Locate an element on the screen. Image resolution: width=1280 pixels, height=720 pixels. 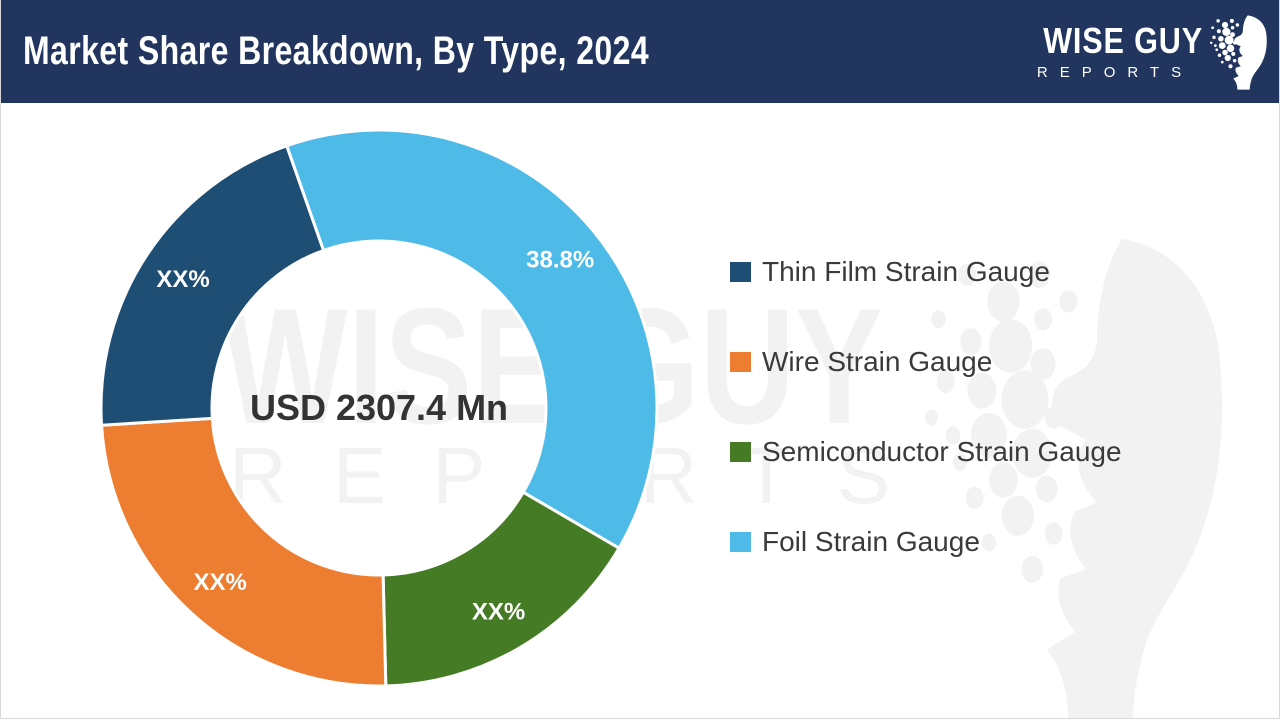
logo-wordmark: WISE GUY is located at coordinates (1123, 40).